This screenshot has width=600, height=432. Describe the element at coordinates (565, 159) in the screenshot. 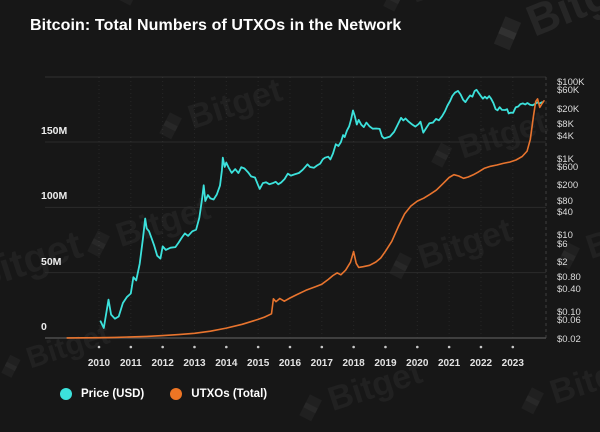

I see `right-axis-tick-label: $1K` at that location.